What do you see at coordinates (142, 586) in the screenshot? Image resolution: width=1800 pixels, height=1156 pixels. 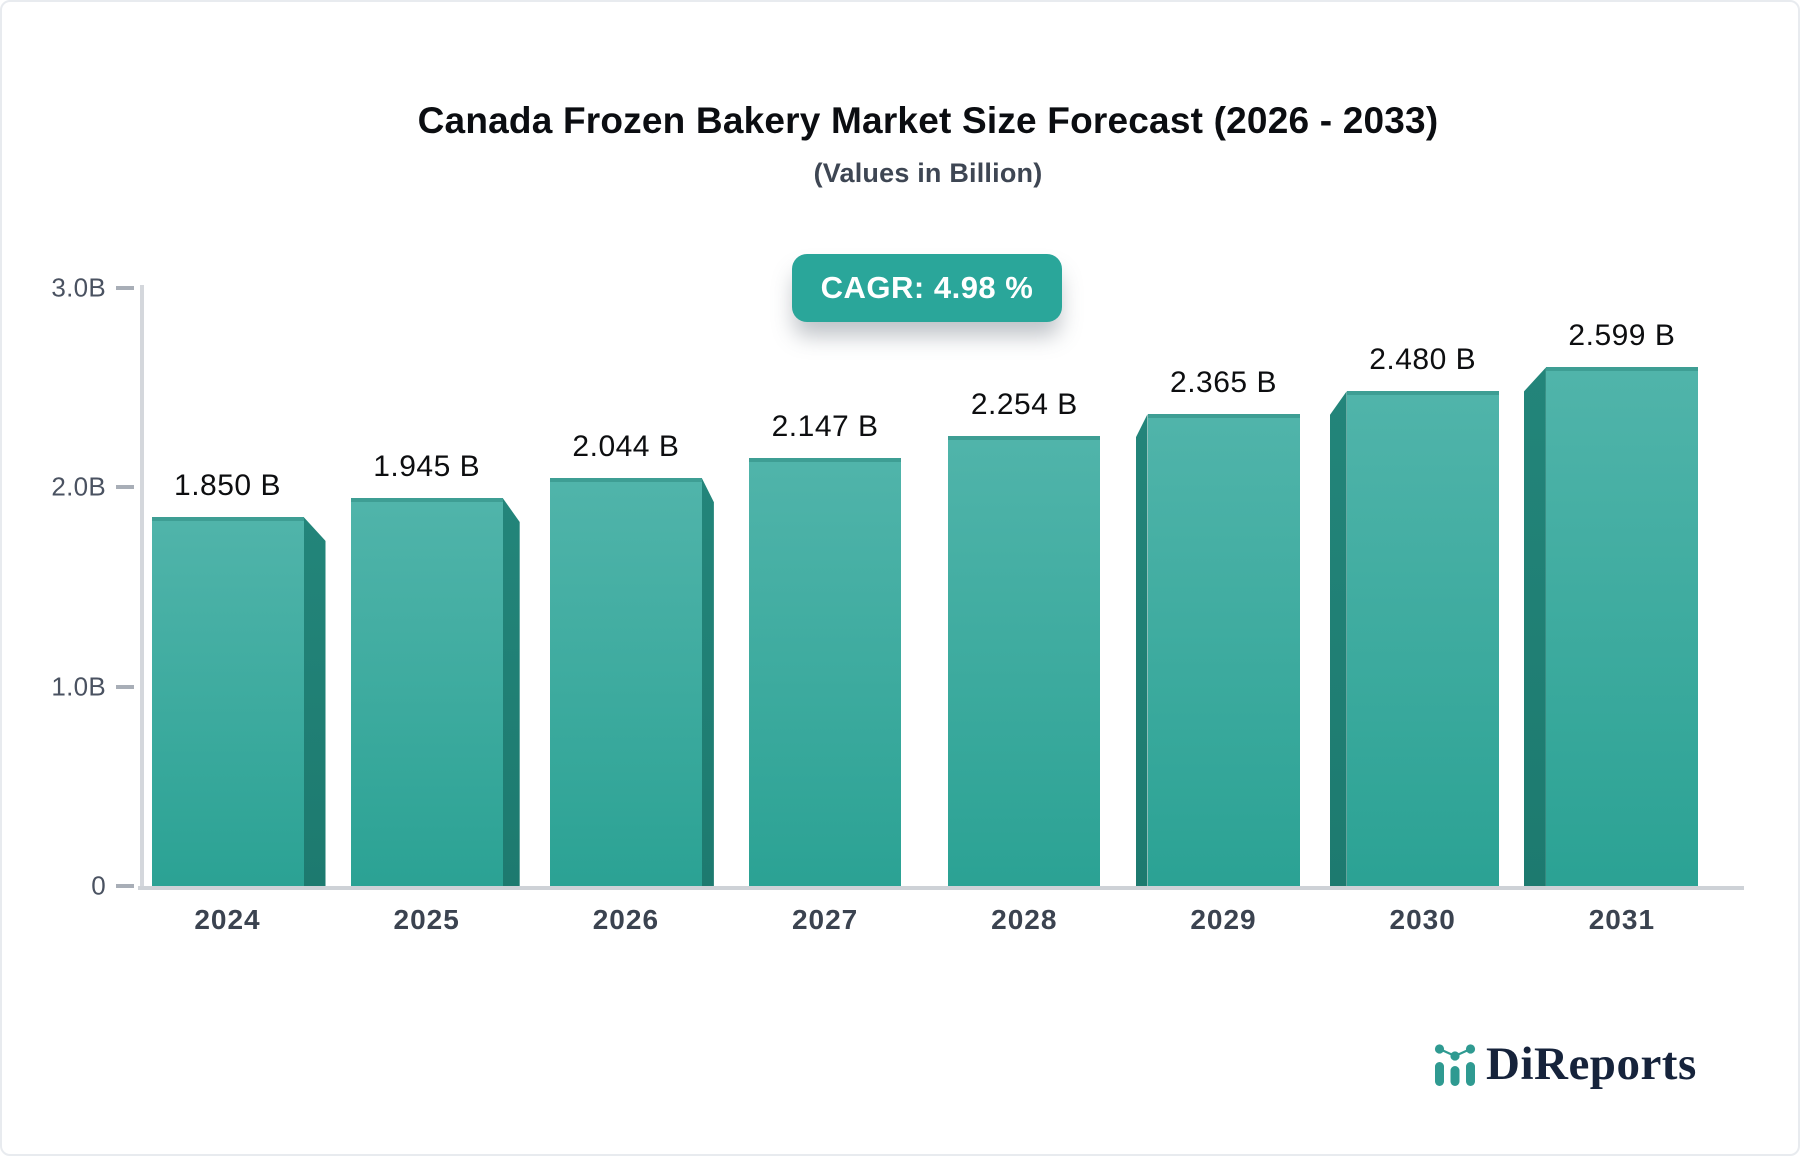 I see `y-axis-line` at bounding box center [142, 586].